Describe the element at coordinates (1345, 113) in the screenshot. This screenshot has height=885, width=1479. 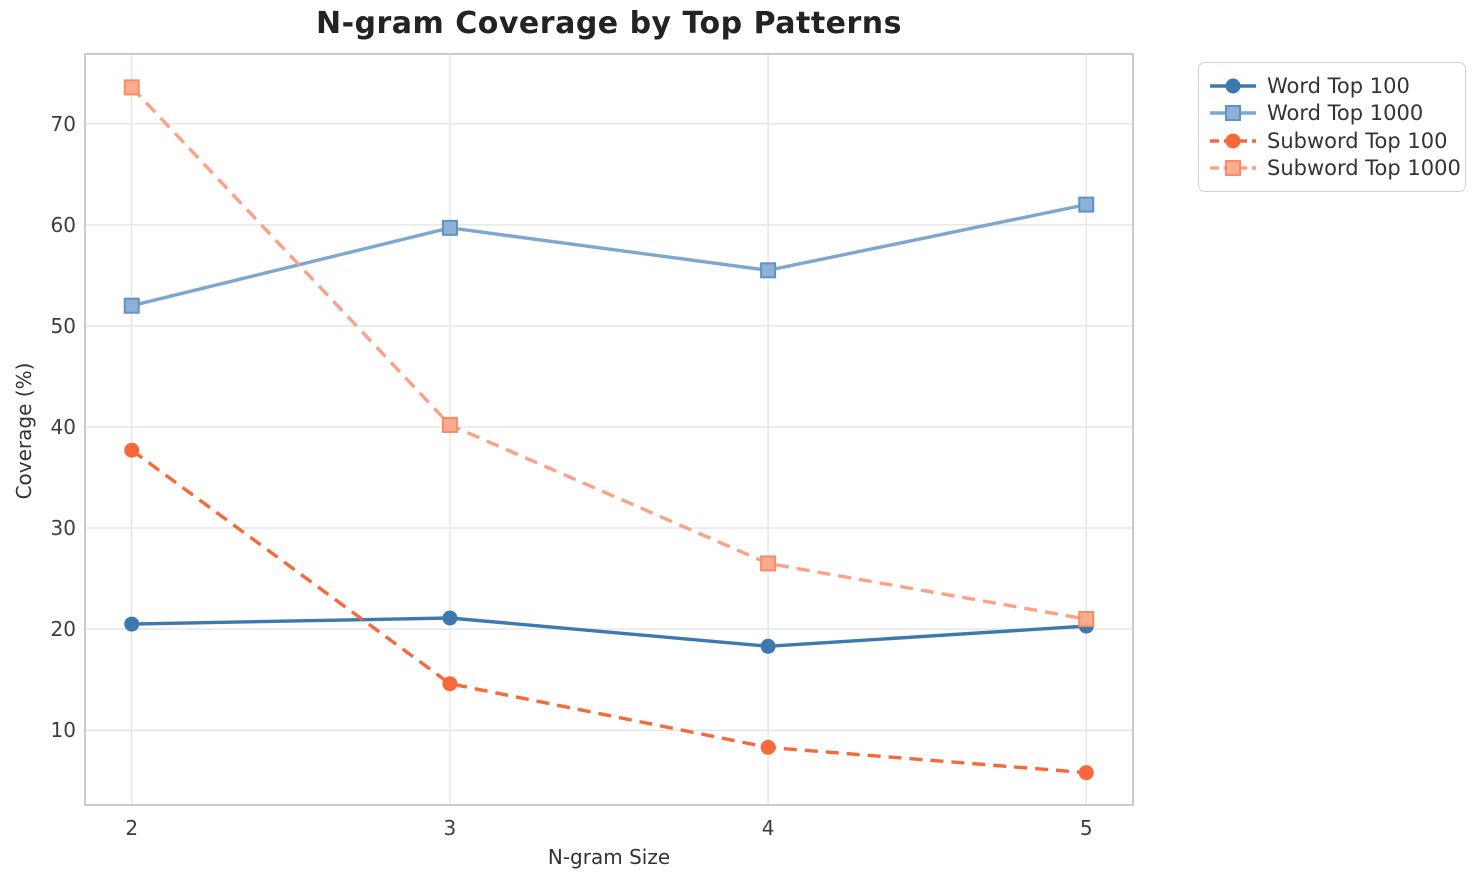
I see `legend-label: Word Top 1000` at that location.